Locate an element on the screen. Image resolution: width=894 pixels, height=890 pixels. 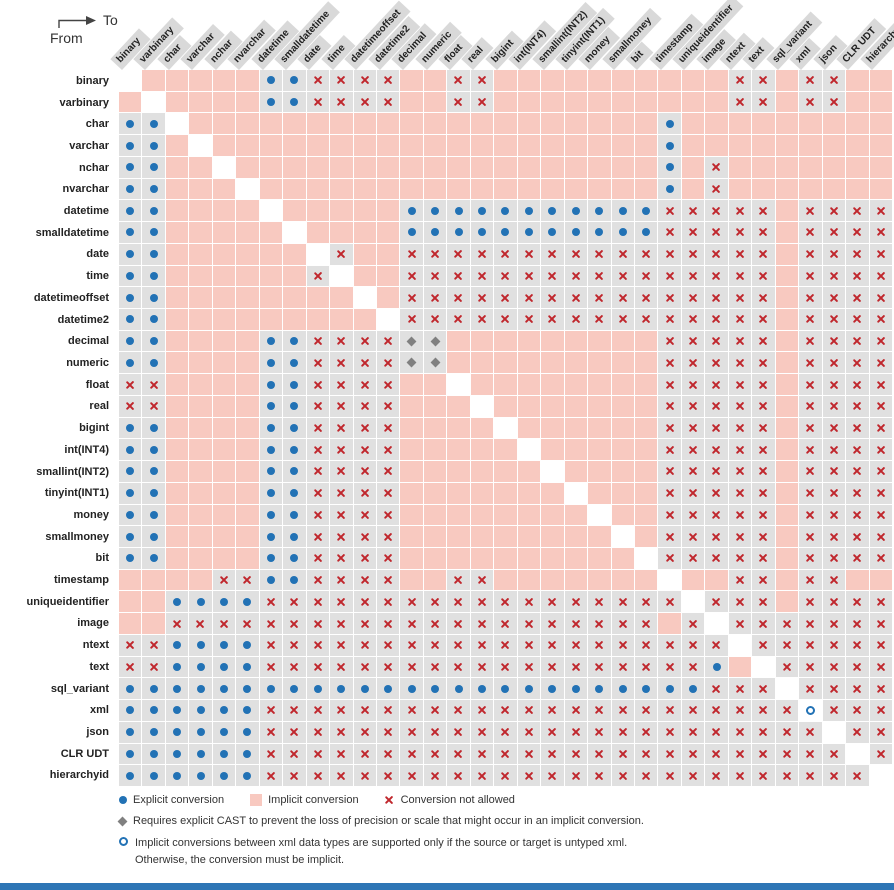
row-label-smallint-int2-: smallint(INT2) is located at coordinates (72, 471).